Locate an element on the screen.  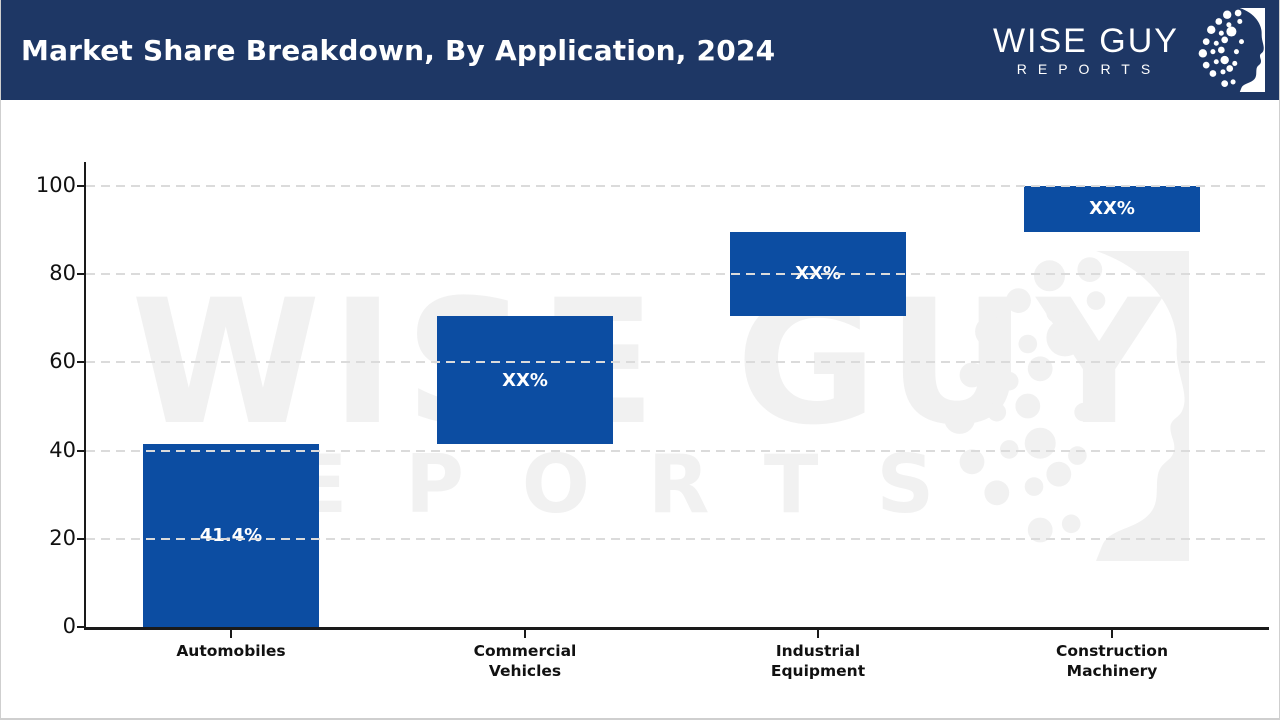
bar-construction-machinery: XX% is located at coordinates (1112, 209).